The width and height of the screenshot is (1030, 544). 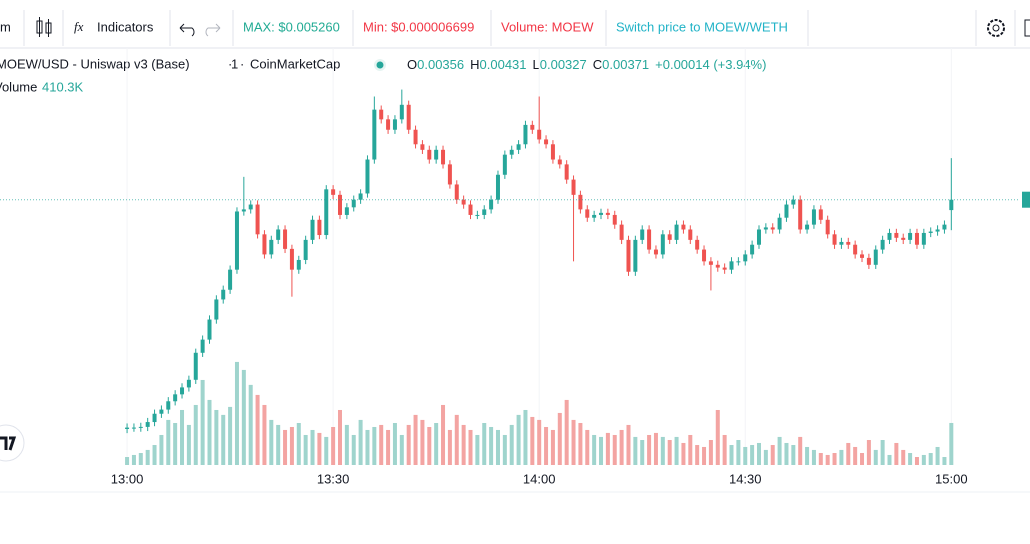 What do you see at coordinates (702, 26) in the screenshot?
I see `switch-price-button: Switch price to MOEW/WETH` at bounding box center [702, 26].